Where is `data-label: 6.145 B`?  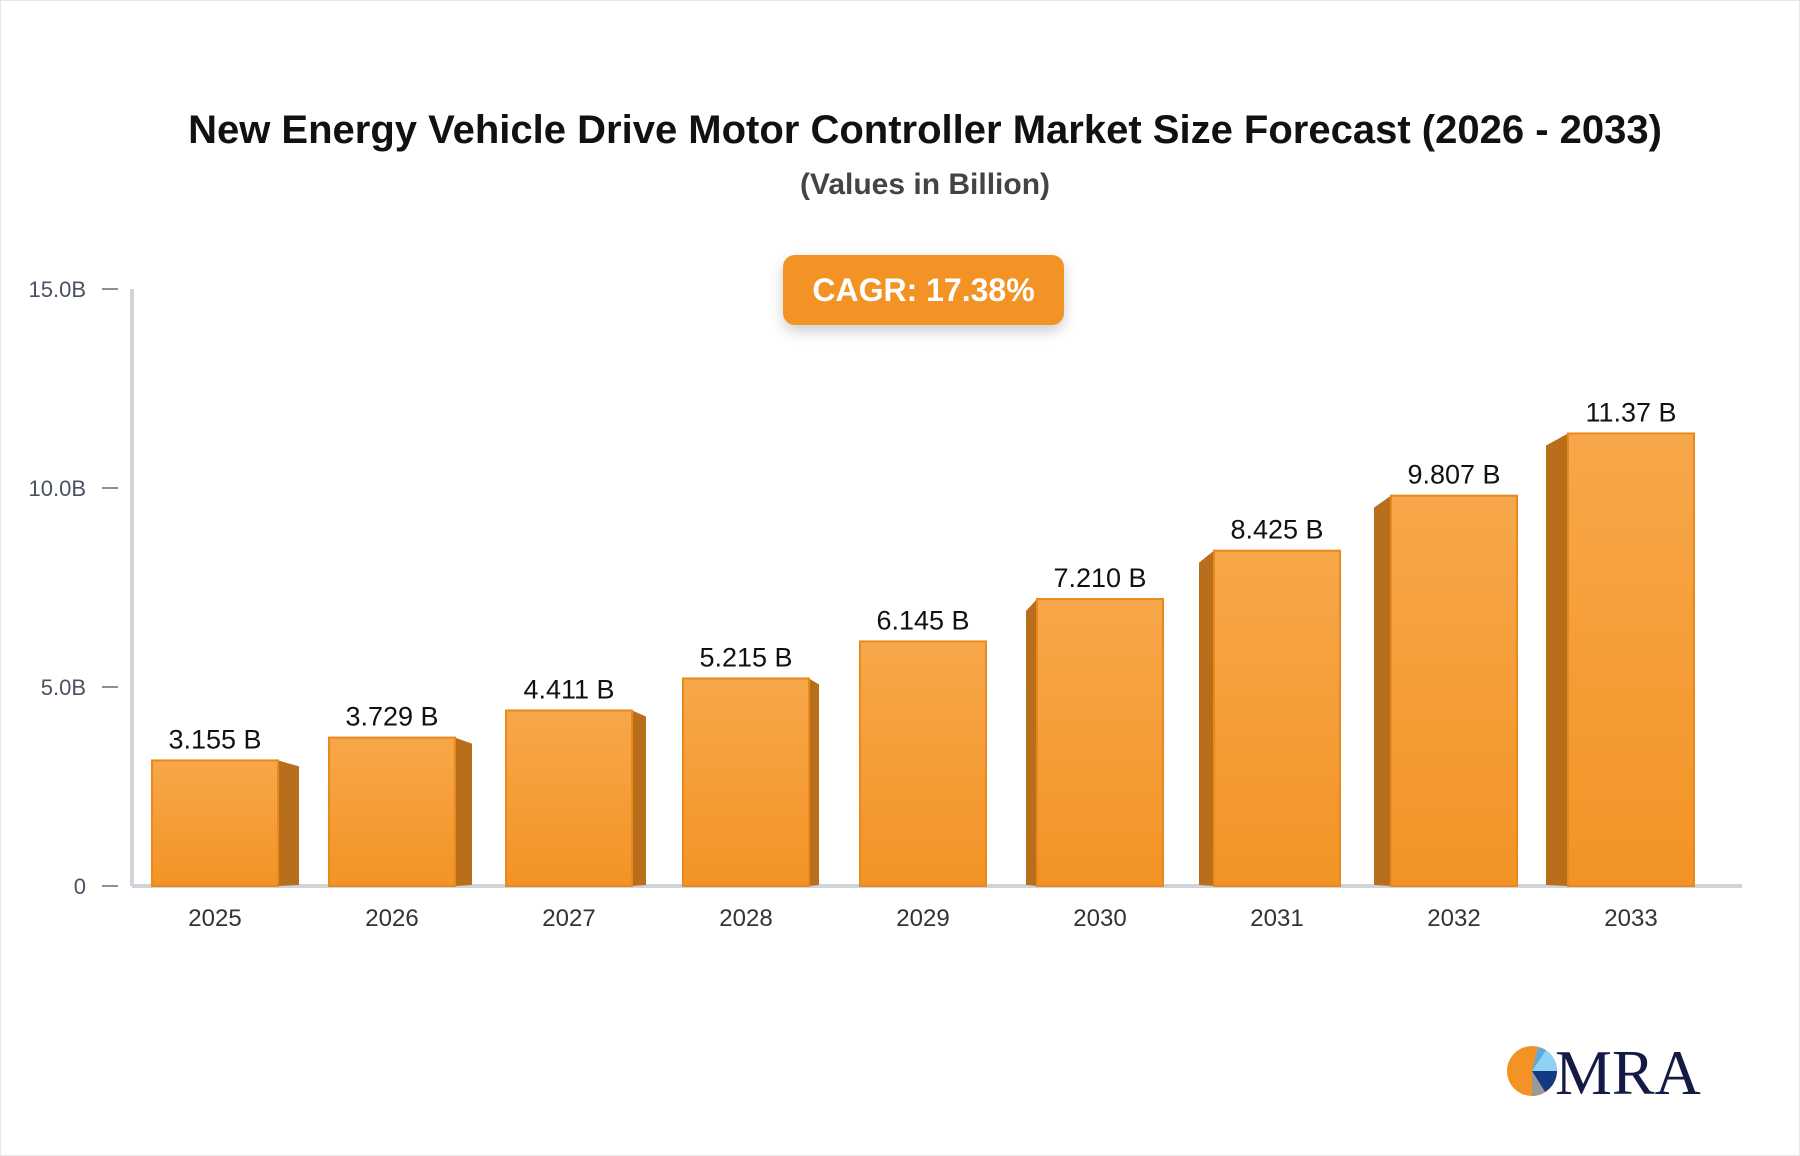
data-label: 6.145 B is located at coordinates (922, 620).